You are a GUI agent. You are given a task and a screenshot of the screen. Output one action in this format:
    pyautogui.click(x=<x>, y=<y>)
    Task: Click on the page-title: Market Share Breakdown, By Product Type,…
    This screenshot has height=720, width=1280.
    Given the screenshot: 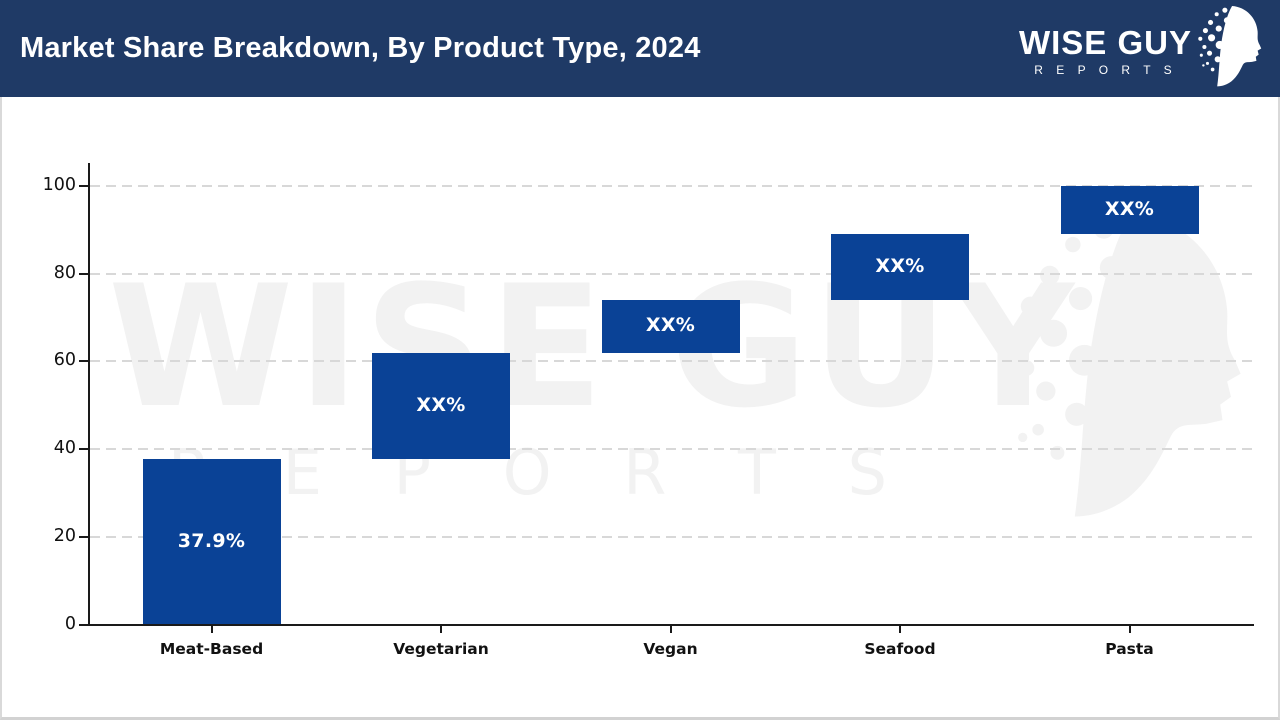 What is the action you would take?
    pyautogui.click(x=360, y=48)
    